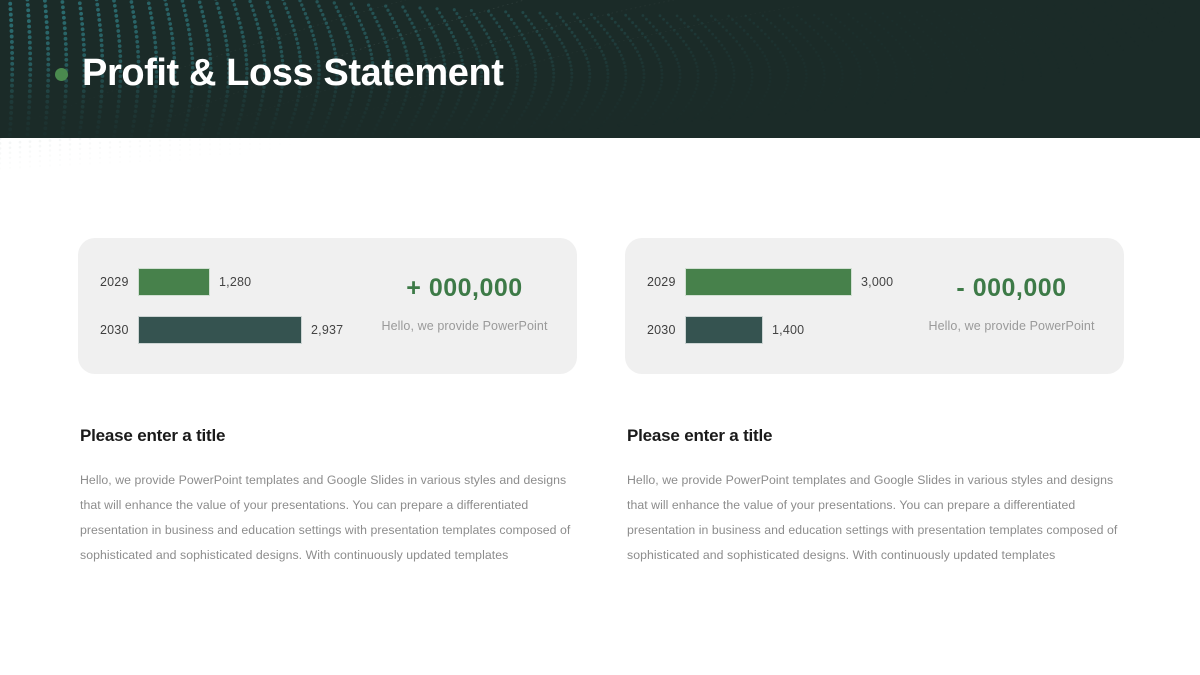 The image size is (1200, 675). I want to click on bar-row: 2029 1,280, so click(235, 282).